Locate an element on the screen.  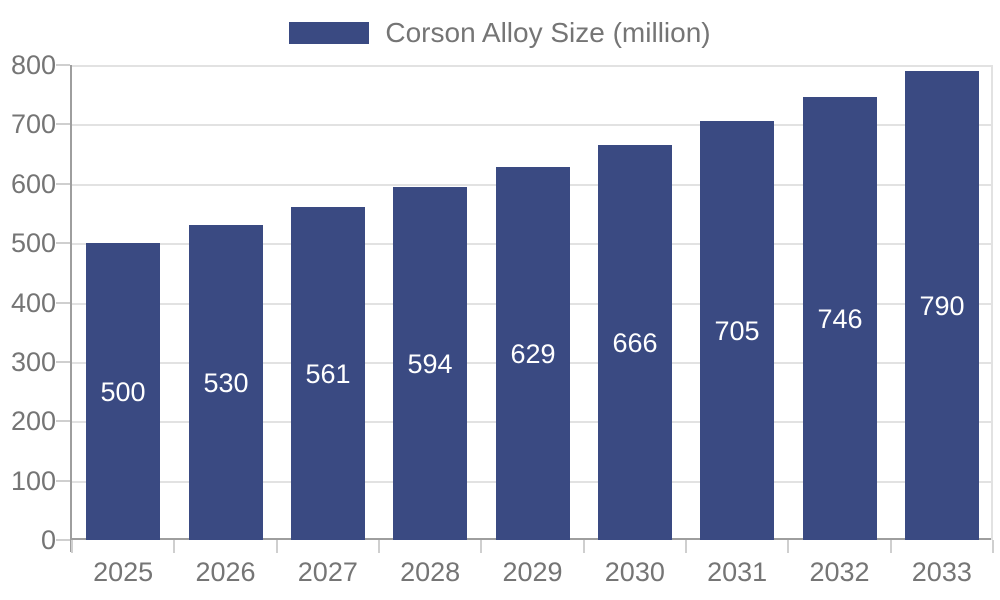
bar: 666 is located at coordinates (635, 342).